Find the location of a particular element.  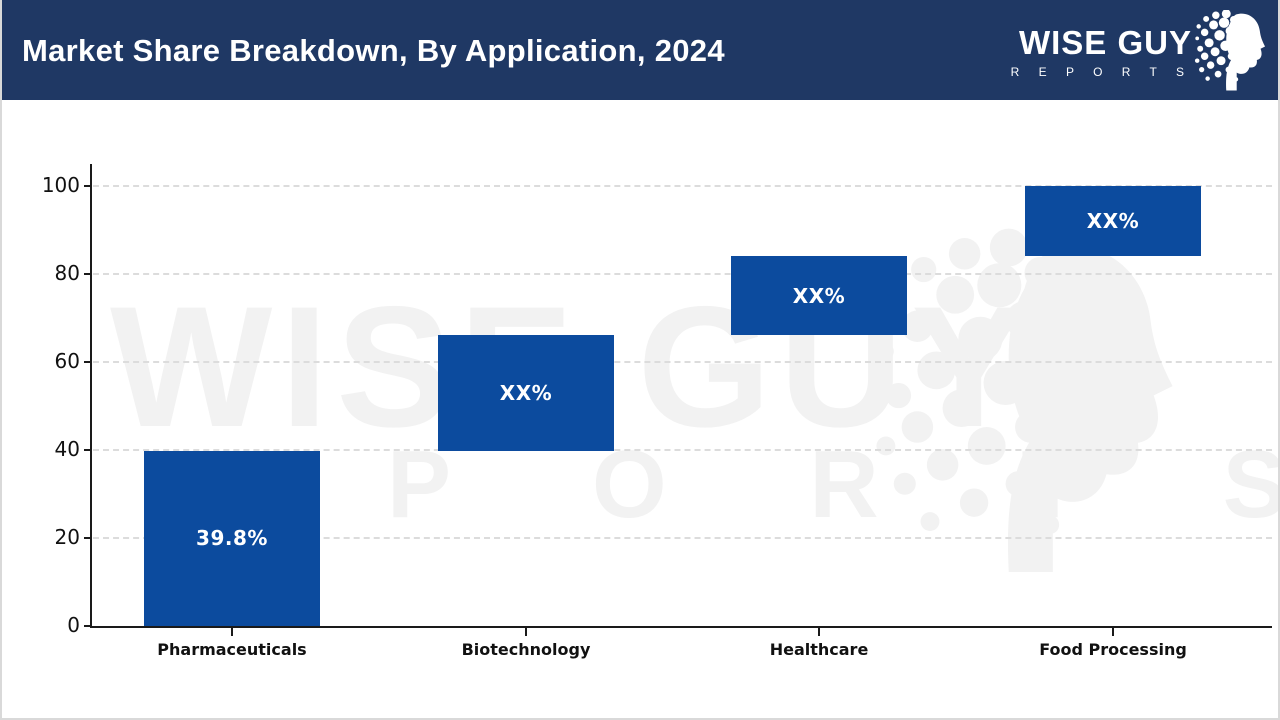

x-axis is located at coordinates (681, 627).